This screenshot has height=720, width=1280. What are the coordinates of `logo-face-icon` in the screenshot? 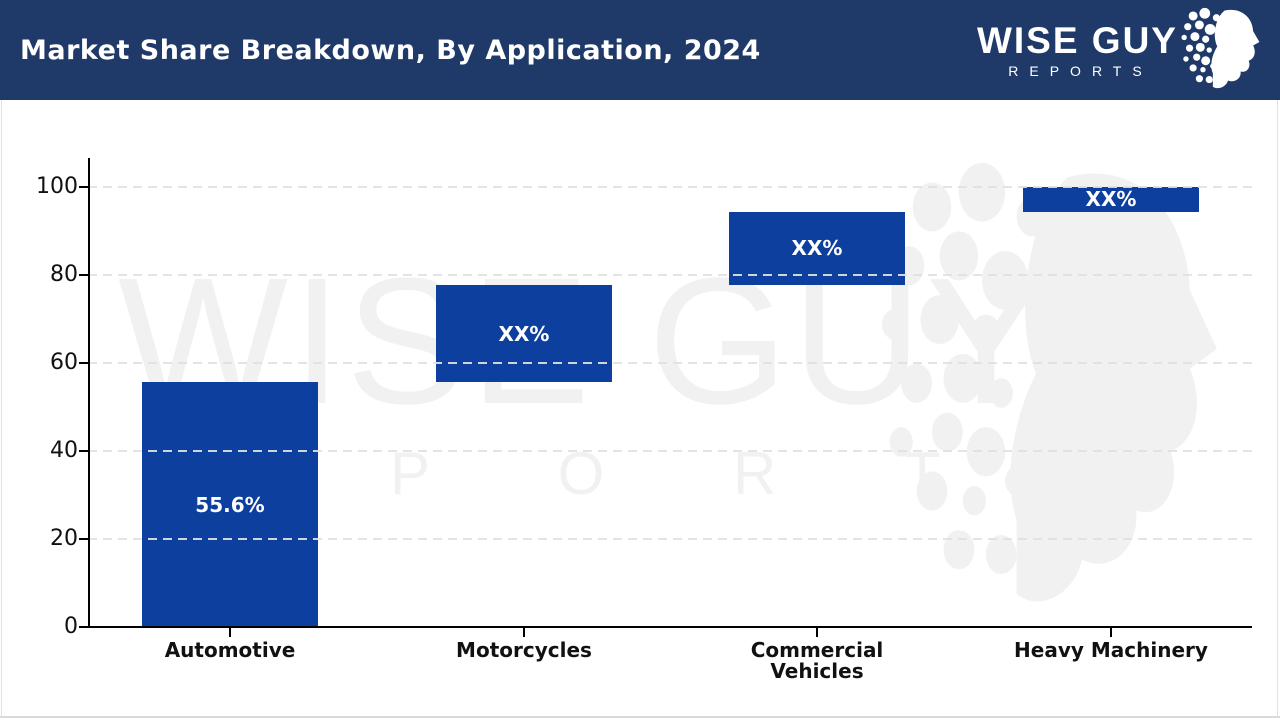 It's located at (1220, 48).